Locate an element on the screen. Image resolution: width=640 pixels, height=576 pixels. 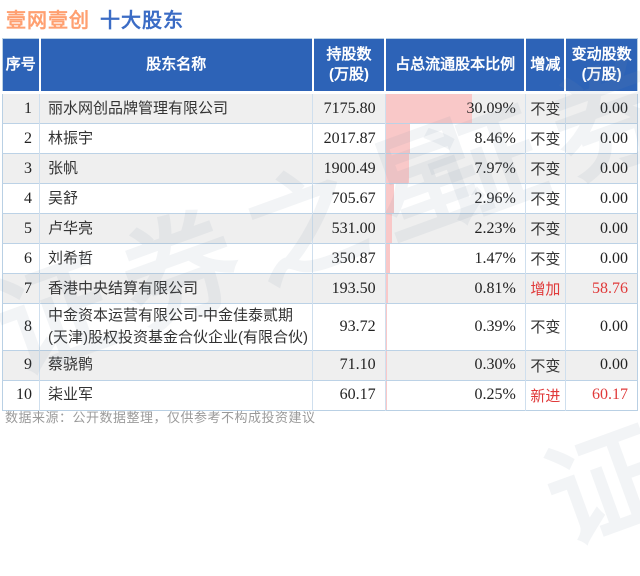
shareholder-name-cell: 蔡骁鹘 is located at coordinates (176, 364).